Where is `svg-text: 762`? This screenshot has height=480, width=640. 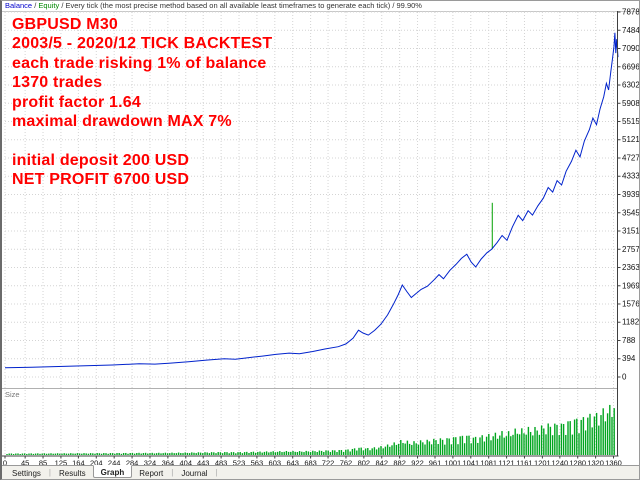 svg-text: 762 is located at coordinates (346, 463).